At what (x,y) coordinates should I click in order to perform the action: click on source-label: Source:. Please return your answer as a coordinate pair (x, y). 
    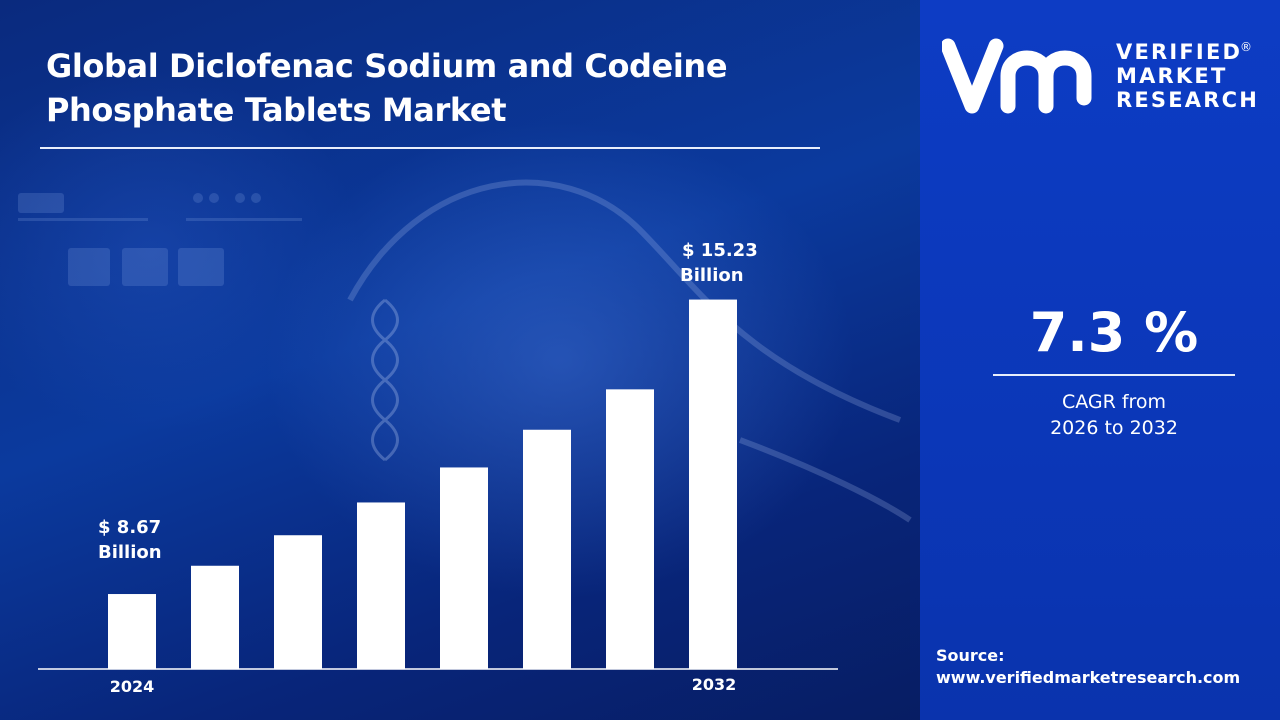
    Looking at the image, I should click on (970, 655).